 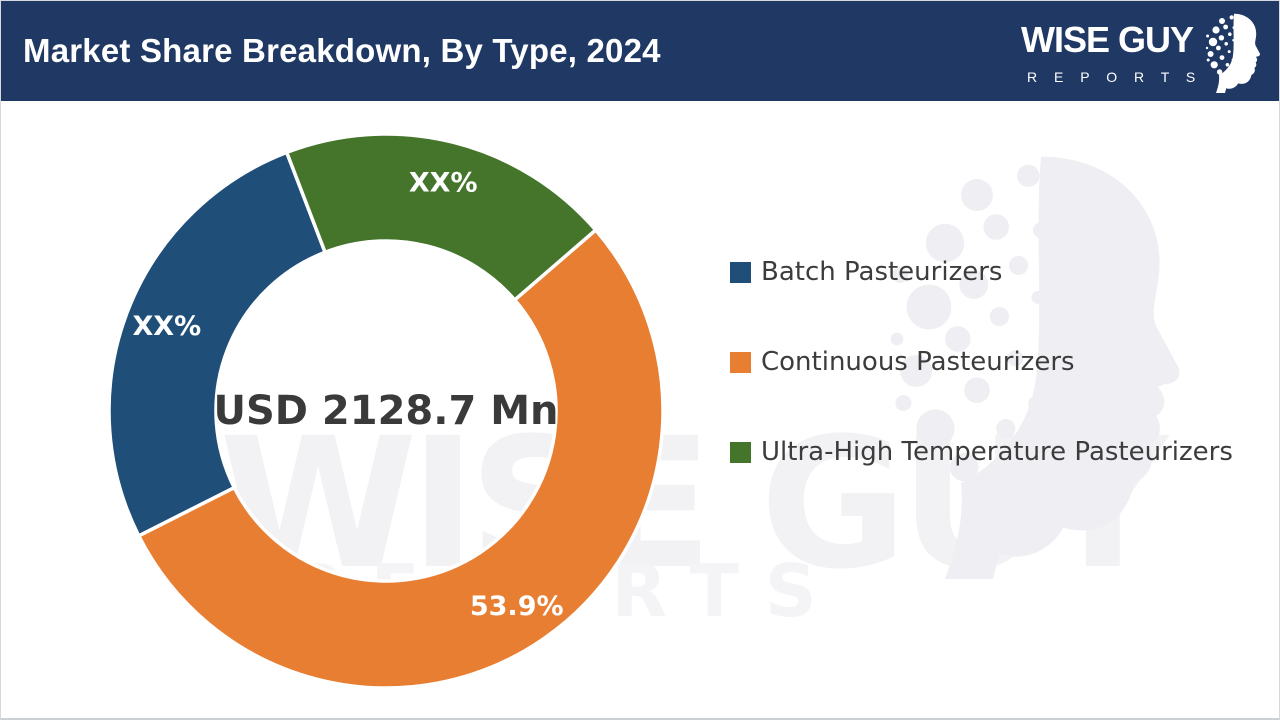 What do you see at coordinates (517, 606) in the screenshot?
I see `segment-label: 53.9%` at bounding box center [517, 606].